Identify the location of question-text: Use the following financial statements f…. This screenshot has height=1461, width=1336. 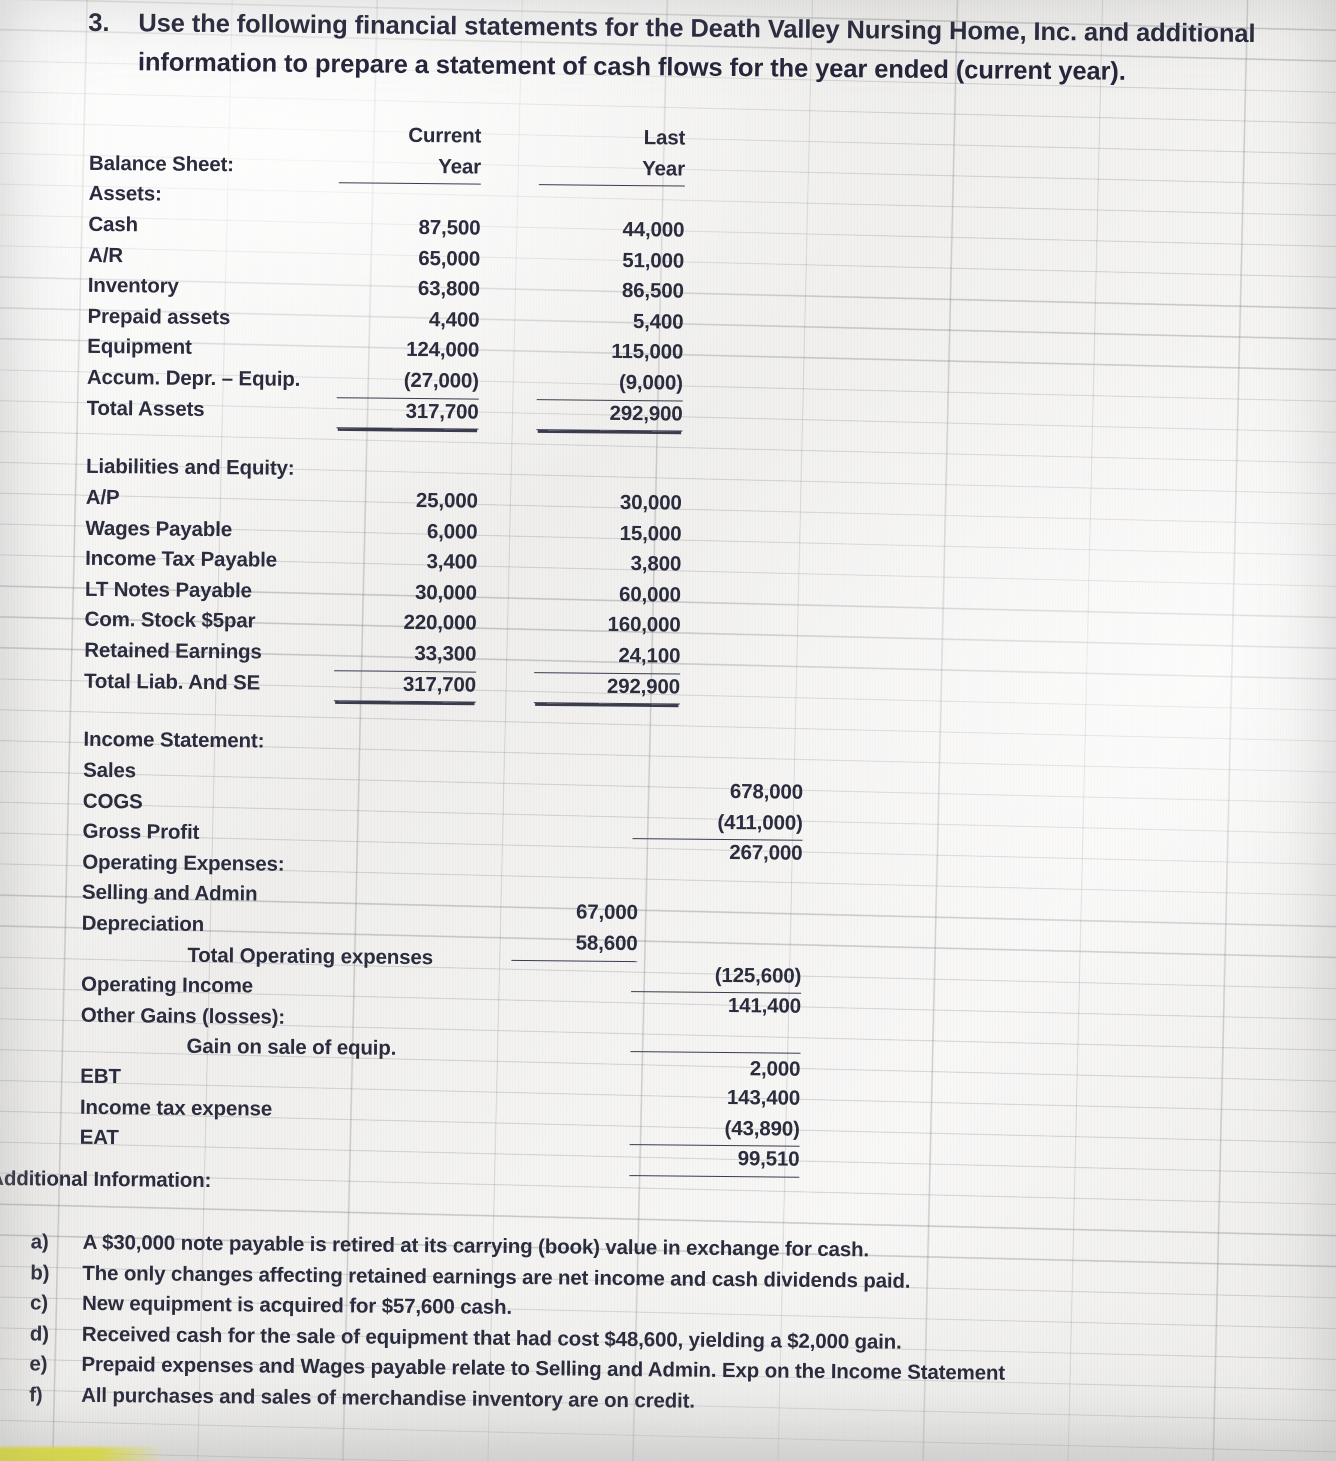
(696, 47).